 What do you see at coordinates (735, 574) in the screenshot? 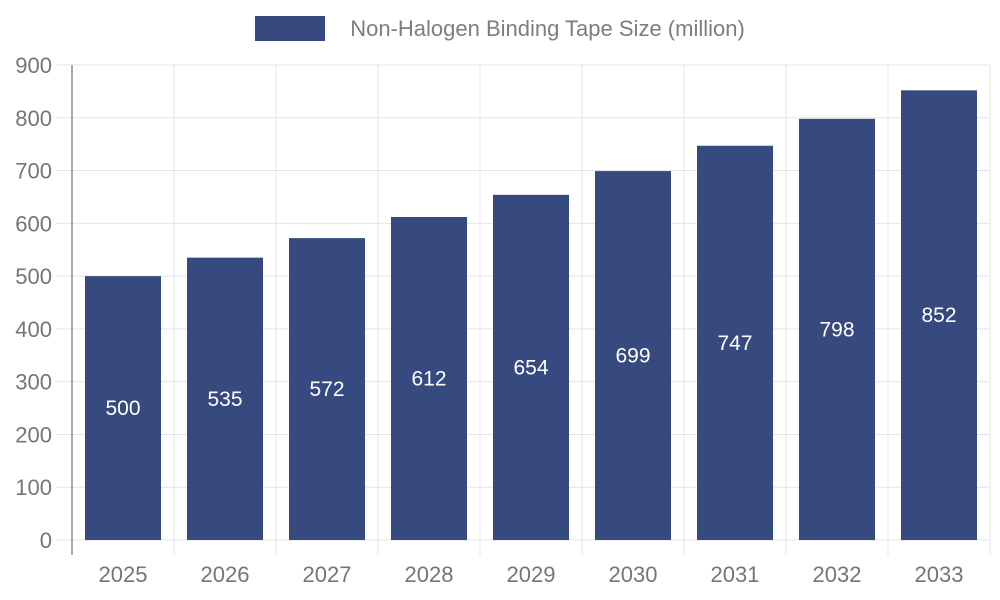
I see `x-axis-tick-label: 2031` at bounding box center [735, 574].